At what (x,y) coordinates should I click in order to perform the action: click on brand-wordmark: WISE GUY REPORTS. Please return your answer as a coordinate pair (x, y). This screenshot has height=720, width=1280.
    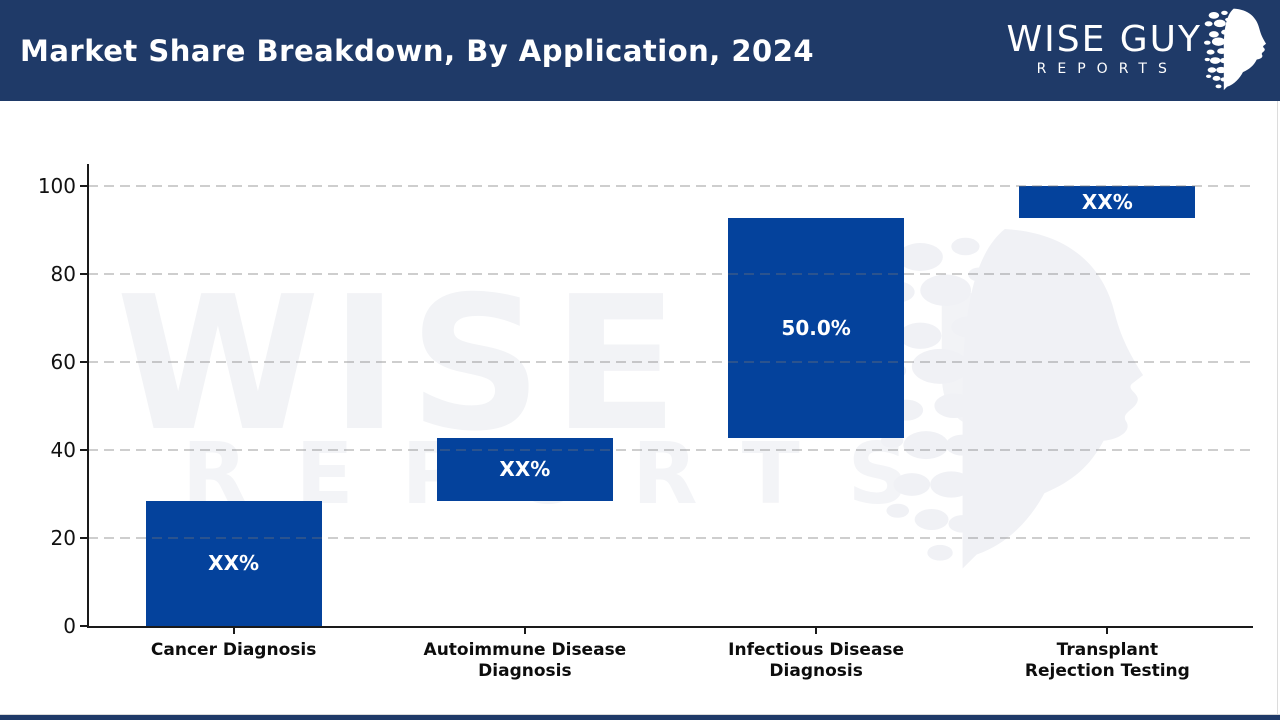
    Looking at the image, I should click on (1104, 48).